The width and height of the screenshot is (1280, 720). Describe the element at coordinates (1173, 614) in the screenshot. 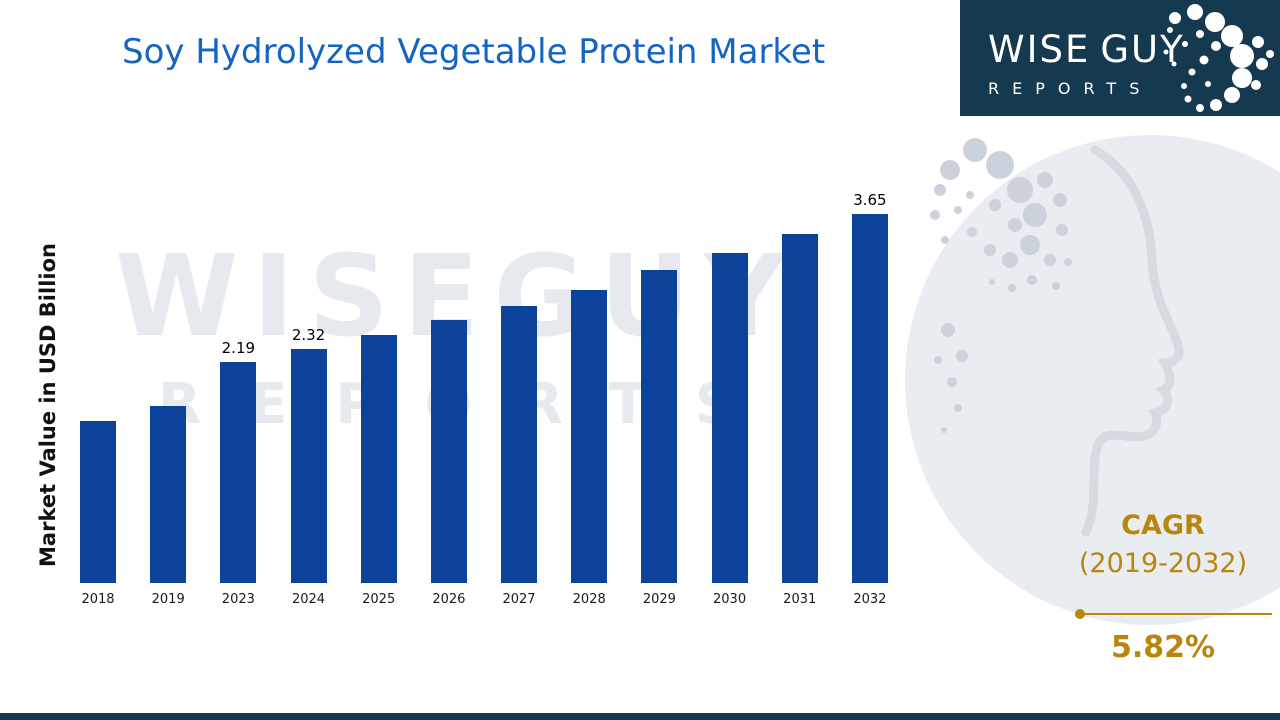

I see `cagr-divider-line` at that location.